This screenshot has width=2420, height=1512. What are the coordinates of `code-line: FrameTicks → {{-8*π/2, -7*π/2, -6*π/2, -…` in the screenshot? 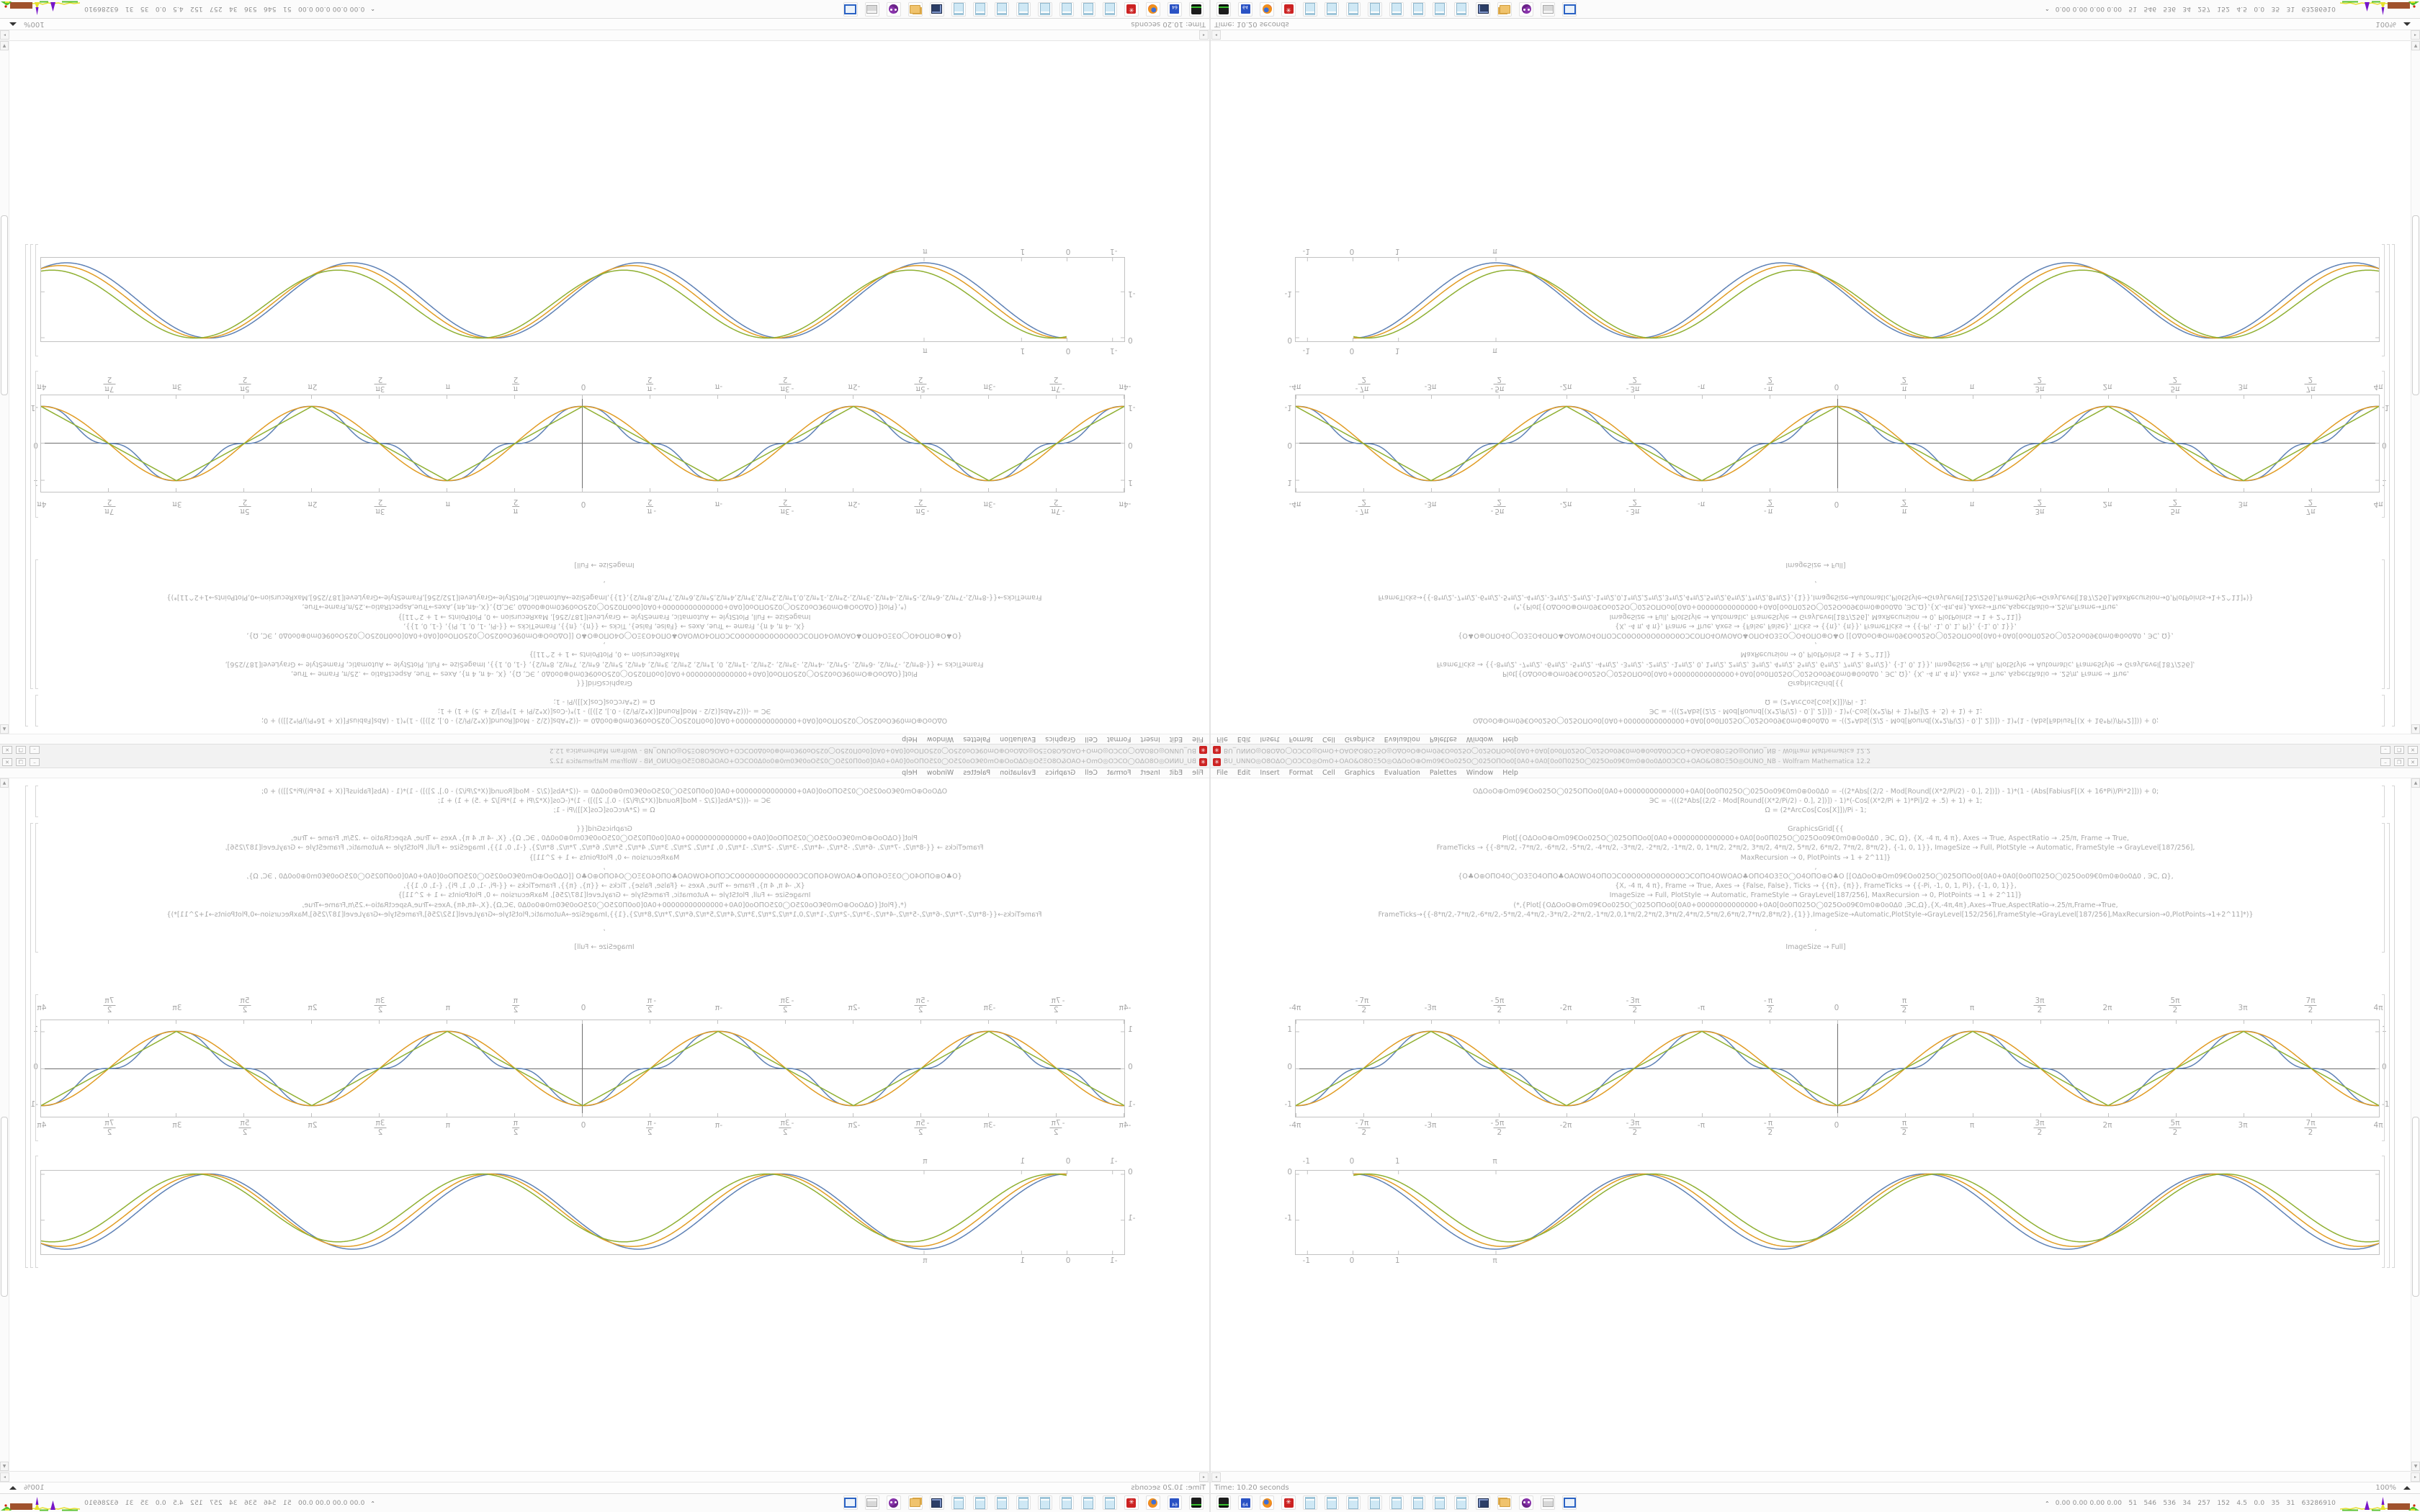 It's located at (1815, 664).